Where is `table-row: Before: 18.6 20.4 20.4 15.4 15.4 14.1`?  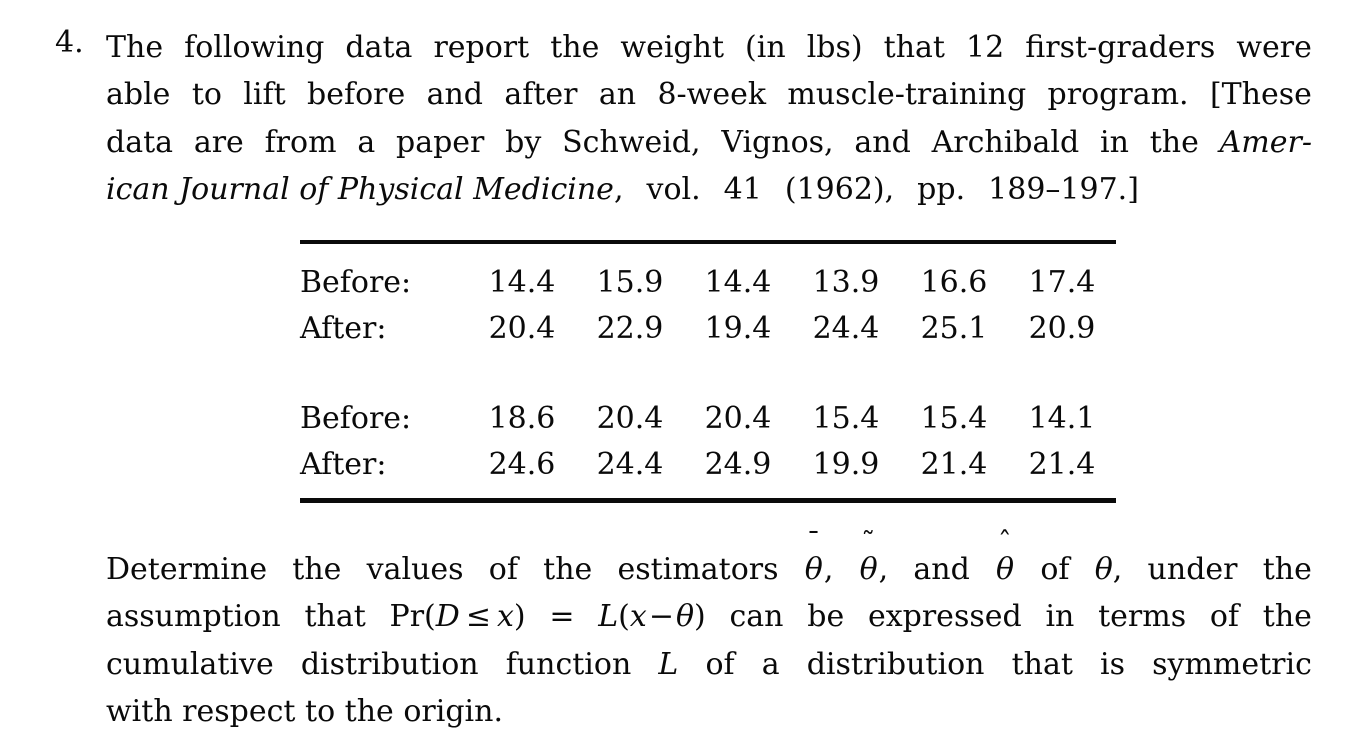 table-row: Before: 18.6 20.4 20.4 15.4 15.4 14.1 is located at coordinates (708, 419).